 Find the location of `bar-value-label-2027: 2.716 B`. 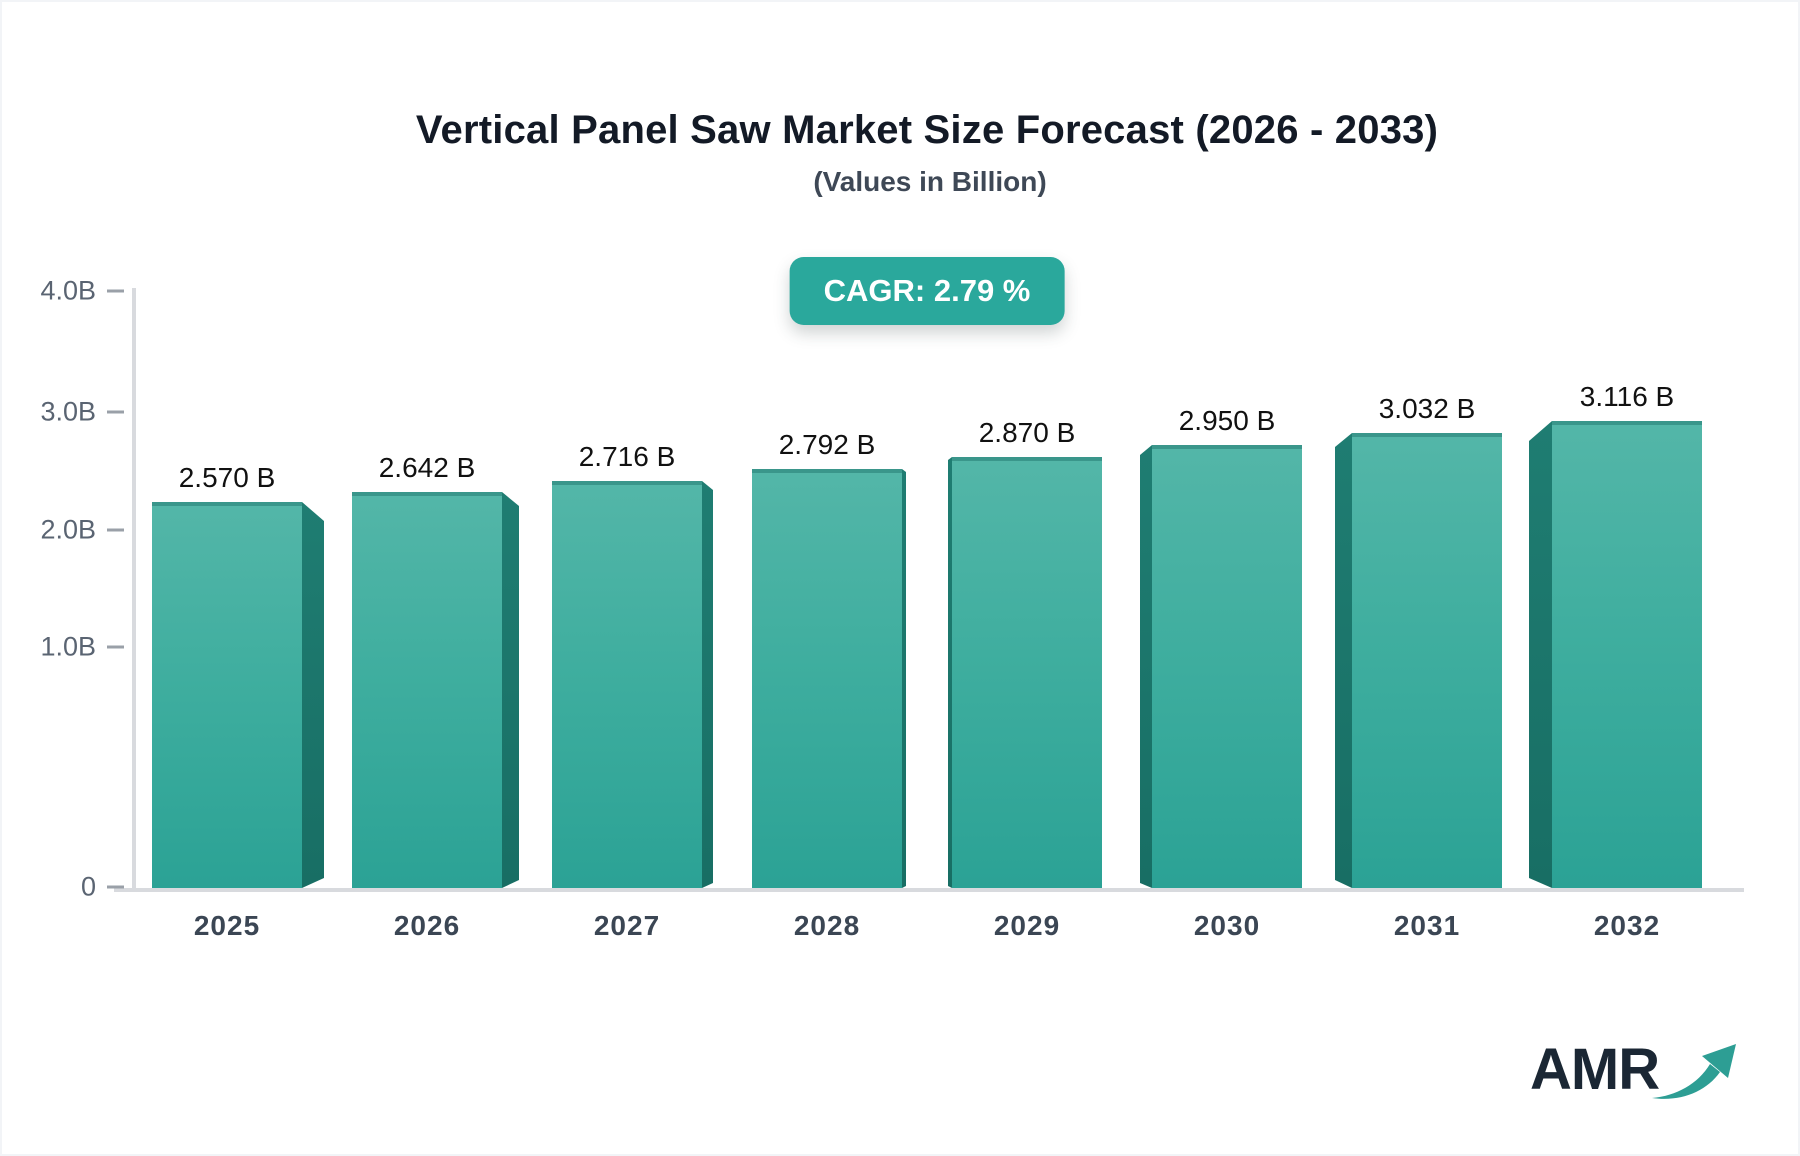

bar-value-label-2027: 2.716 B is located at coordinates (627, 456).